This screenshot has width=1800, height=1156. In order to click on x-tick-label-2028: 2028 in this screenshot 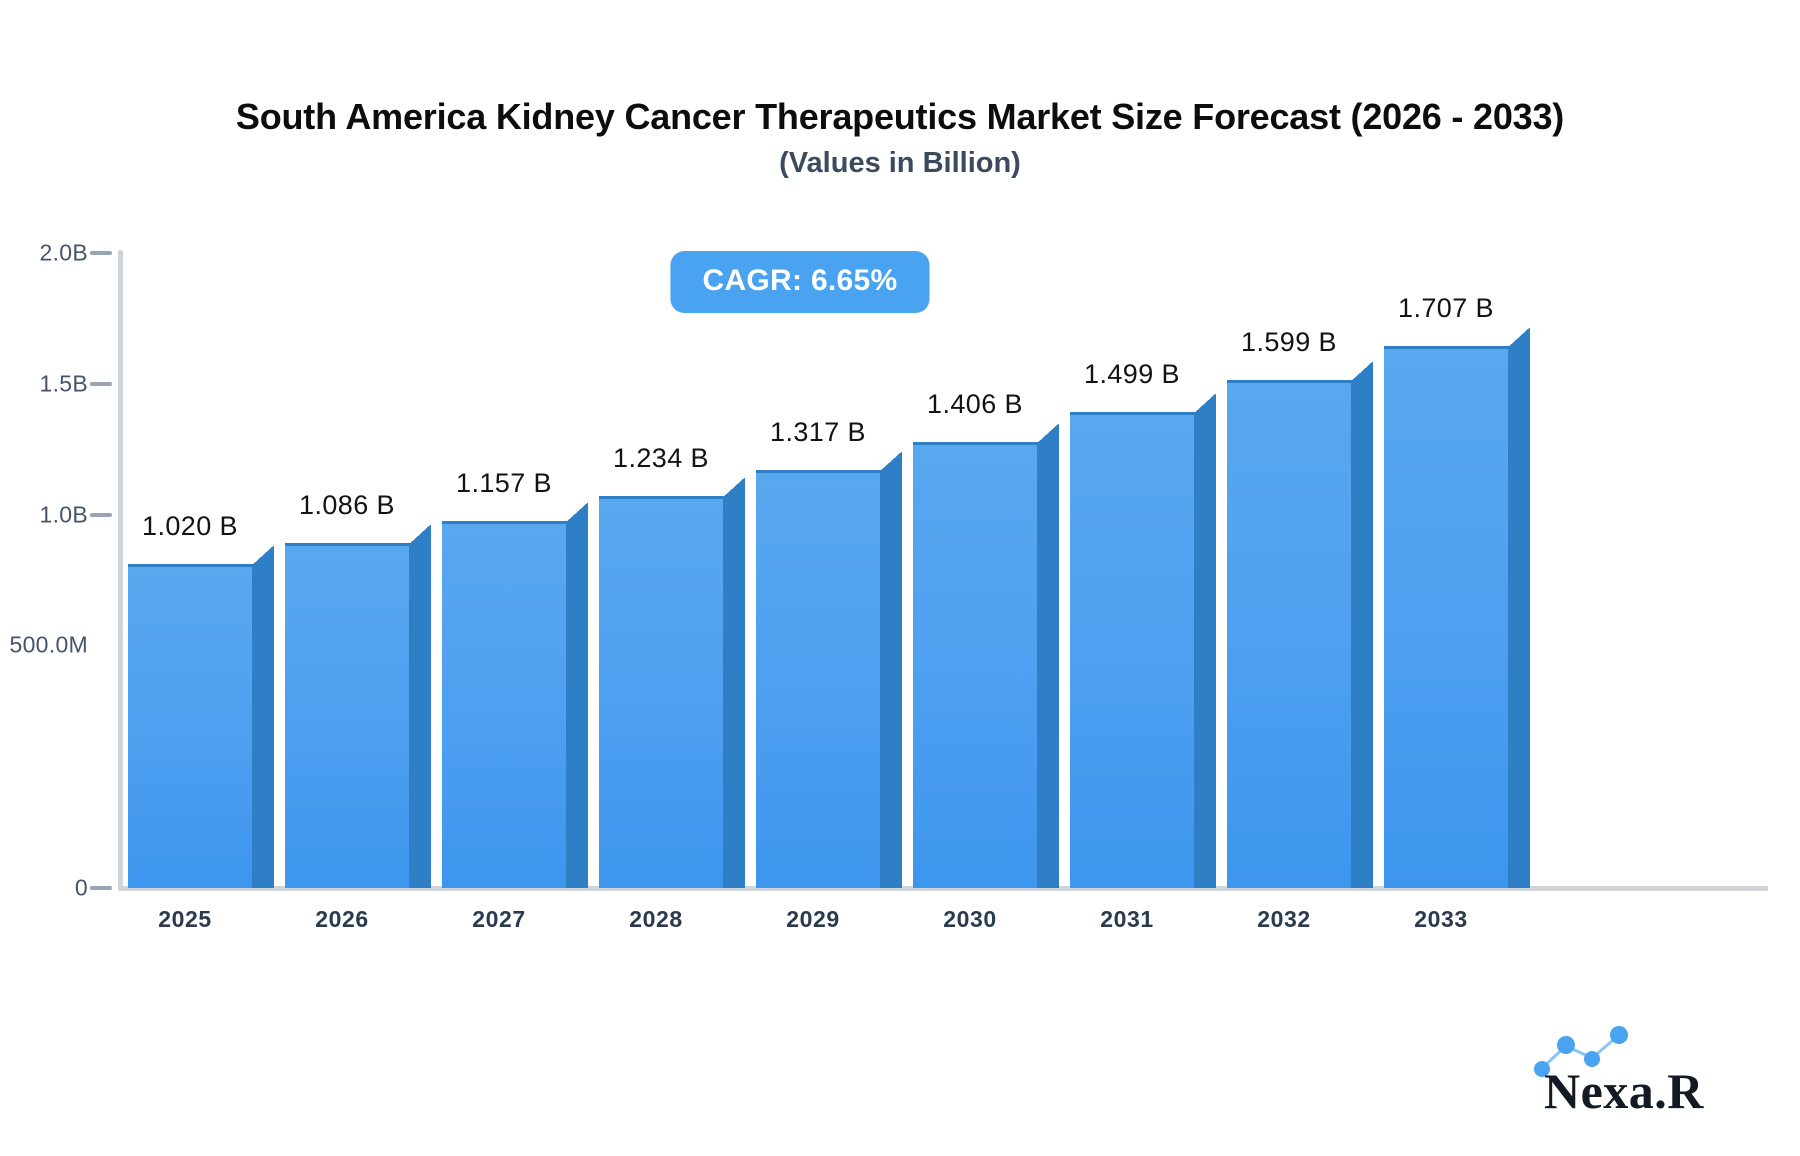, I will do `click(656, 919)`.